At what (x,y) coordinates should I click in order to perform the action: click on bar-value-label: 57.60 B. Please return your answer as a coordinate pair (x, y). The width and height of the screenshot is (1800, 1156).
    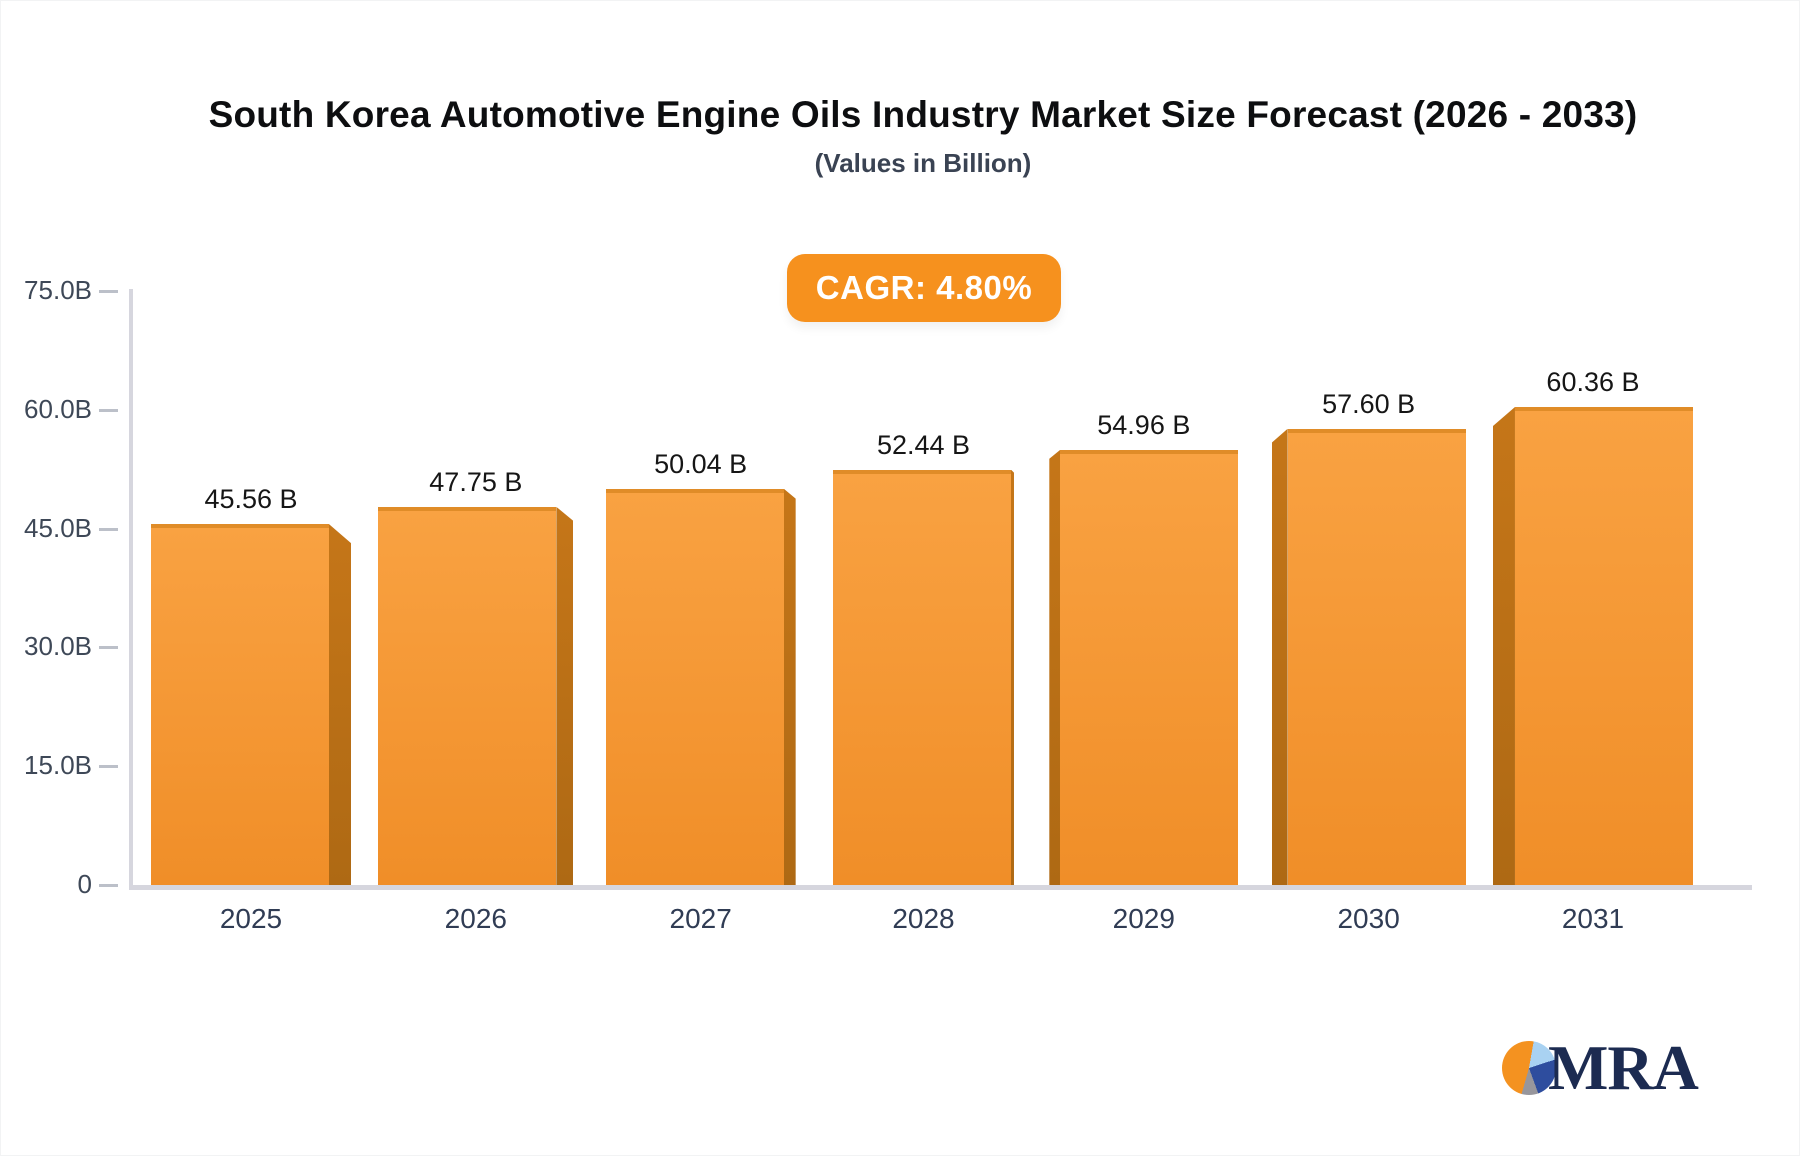
    Looking at the image, I should click on (1369, 403).